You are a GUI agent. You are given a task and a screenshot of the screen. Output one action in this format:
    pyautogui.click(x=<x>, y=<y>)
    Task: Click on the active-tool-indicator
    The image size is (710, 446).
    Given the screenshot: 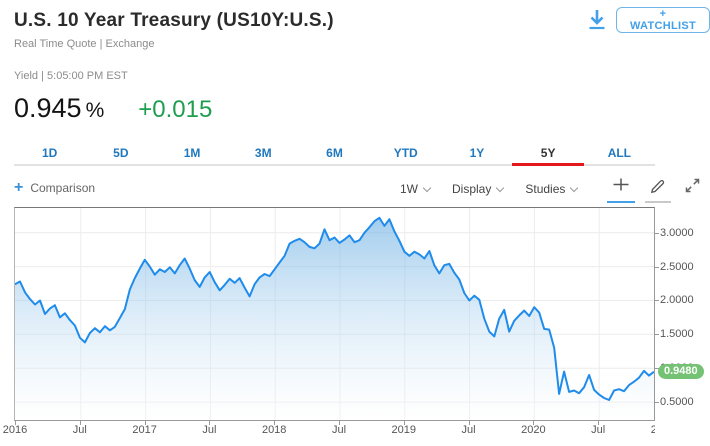 What is the action you would take?
    pyautogui.click(x=621, y=201)
    